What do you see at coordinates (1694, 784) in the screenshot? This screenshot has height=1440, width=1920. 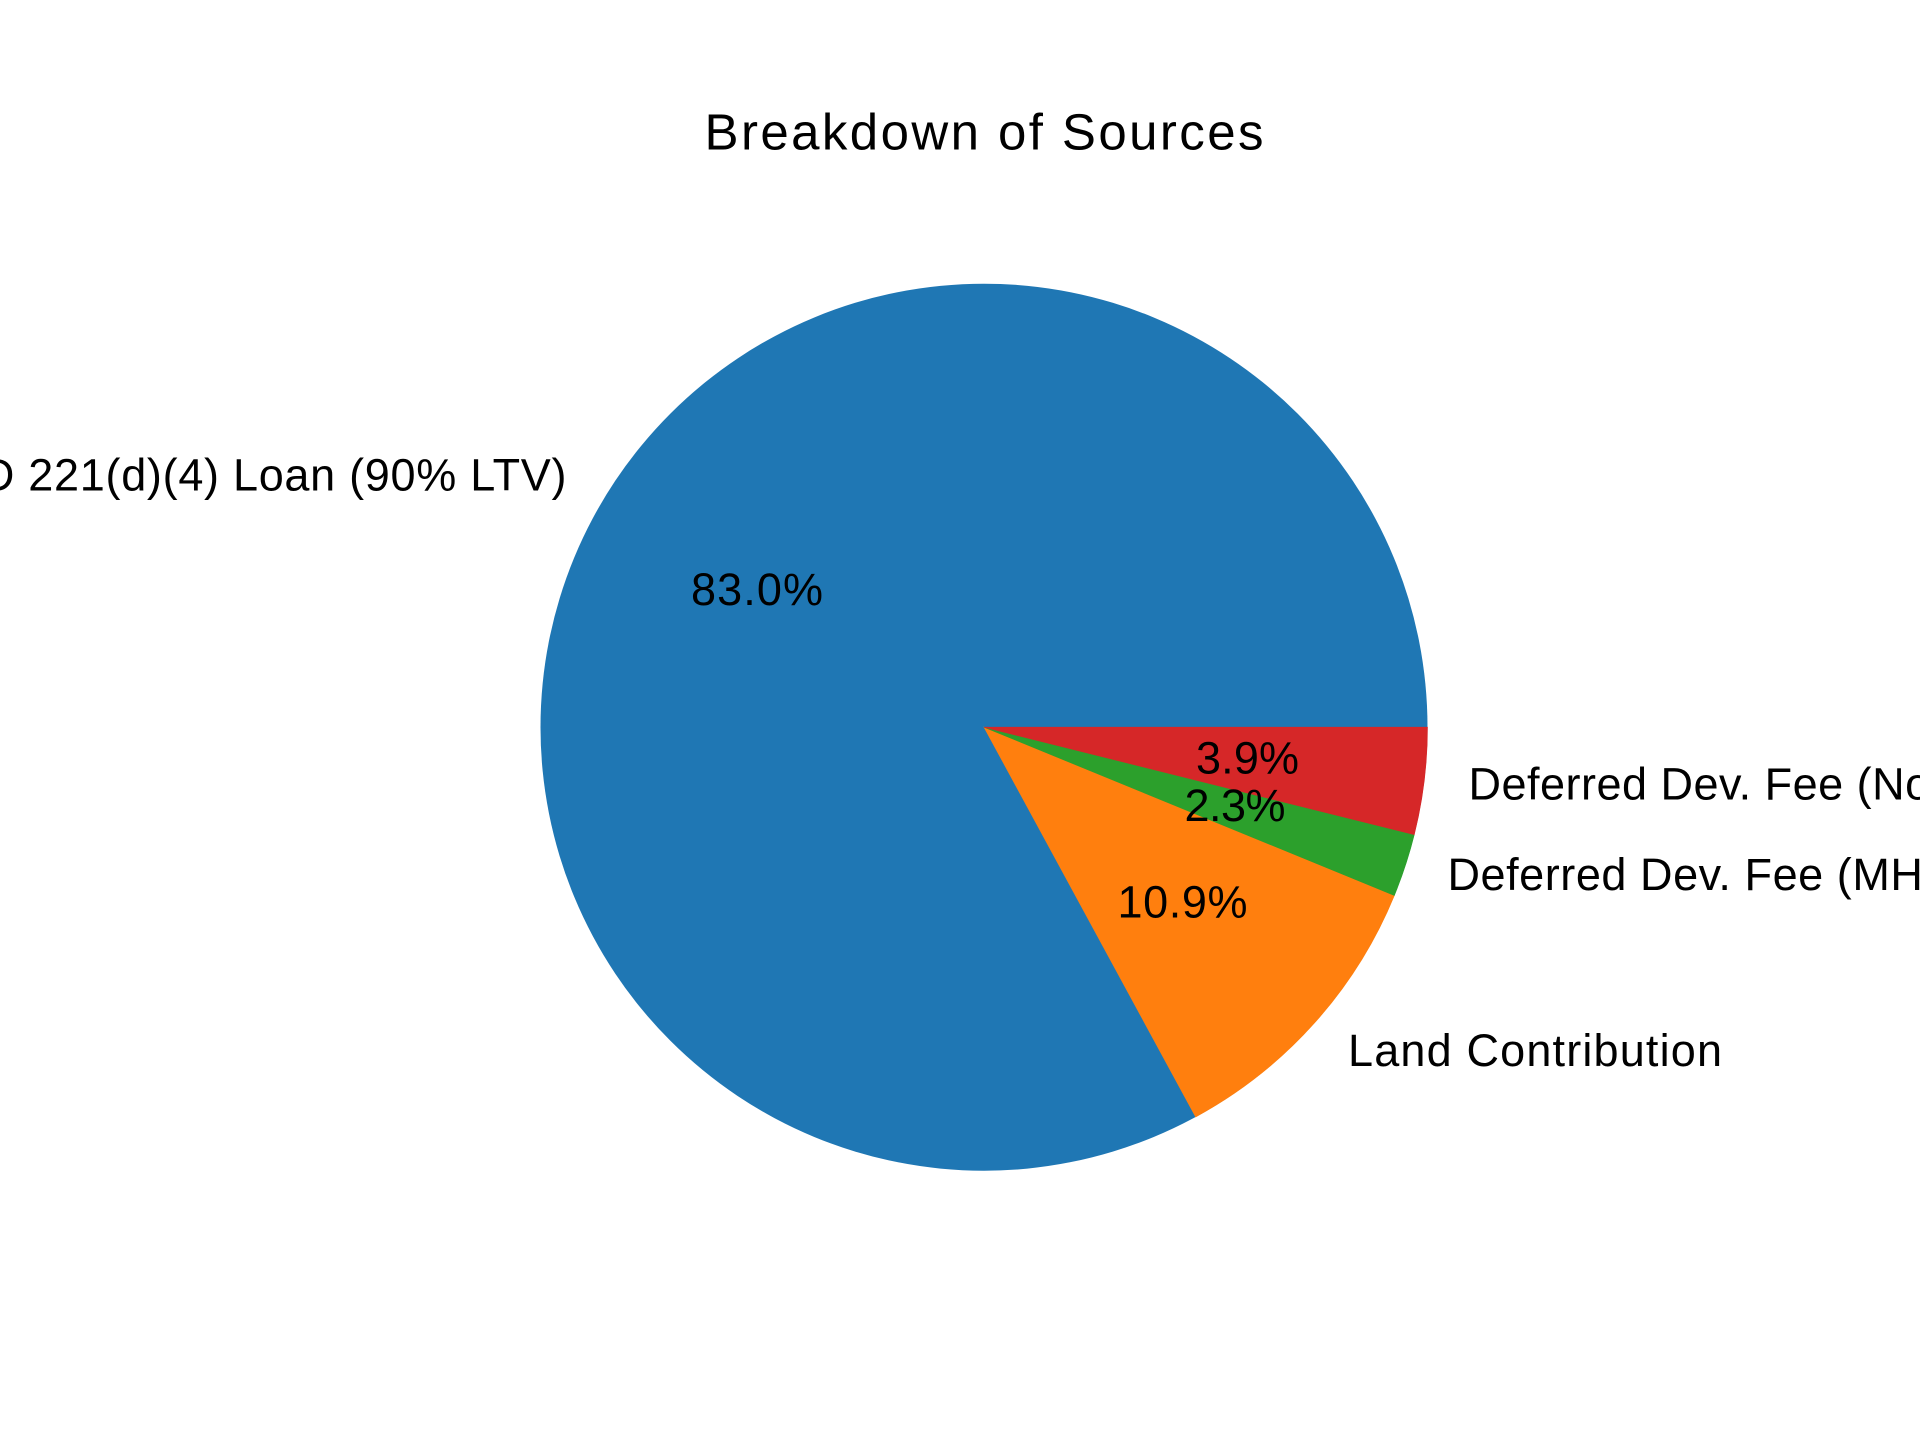 I see `svg-text: Deferred Dev. Fee (Non-MHDC)` at bounding box center [1694, 784].